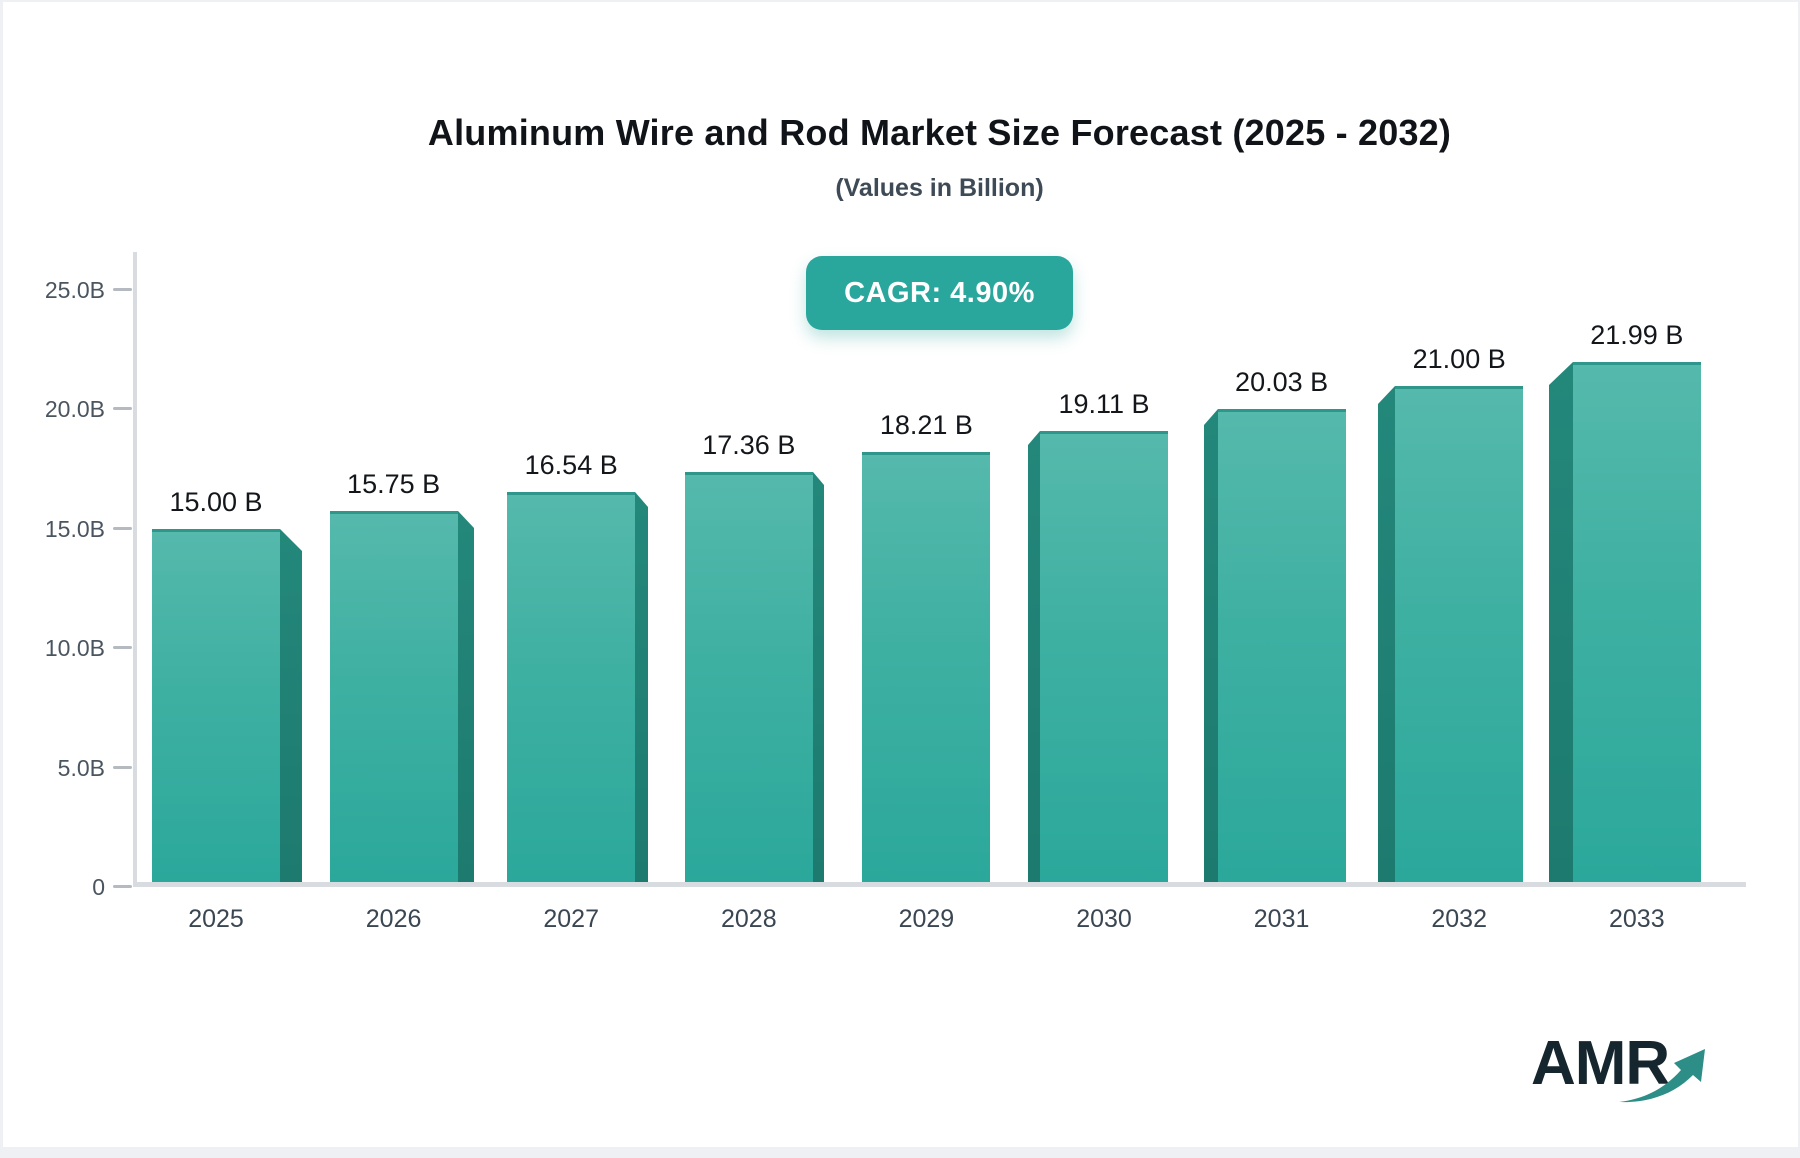 The height and width of the screenshot is (1158, 1800). I want to click on chart-subtitle: (Values in Billion), so click(939, 188).